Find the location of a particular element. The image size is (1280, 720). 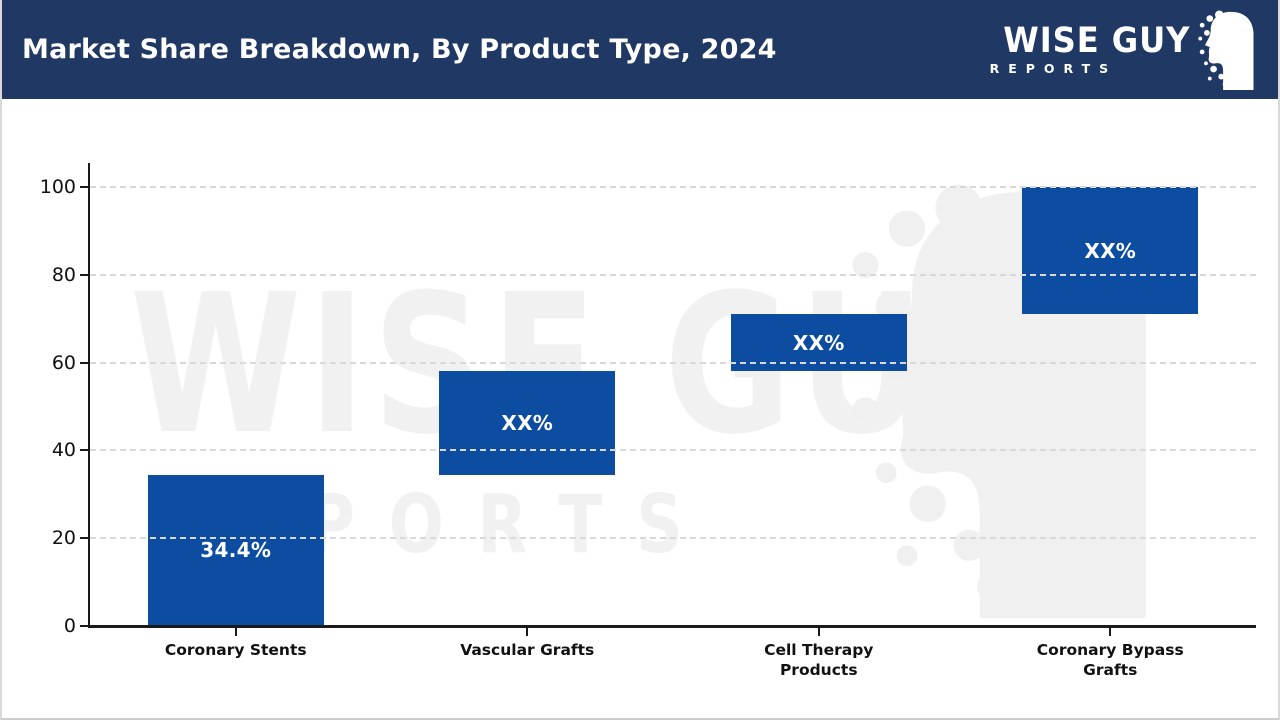

x-category-label: Vascular Grafts is located at coordinates (527, 650).